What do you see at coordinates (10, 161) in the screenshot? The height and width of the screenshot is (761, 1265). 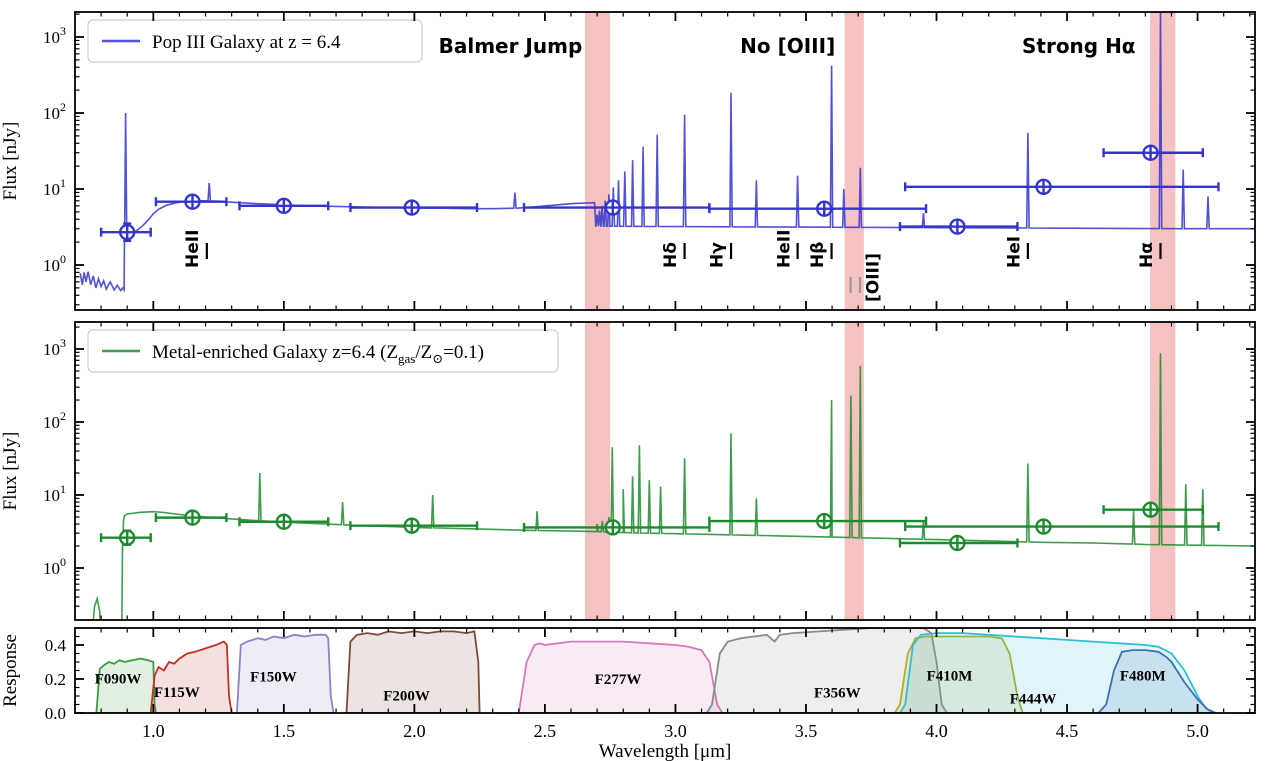 I see `top-ylabel: Flux [nJy]` at bounding box center [10, 161].